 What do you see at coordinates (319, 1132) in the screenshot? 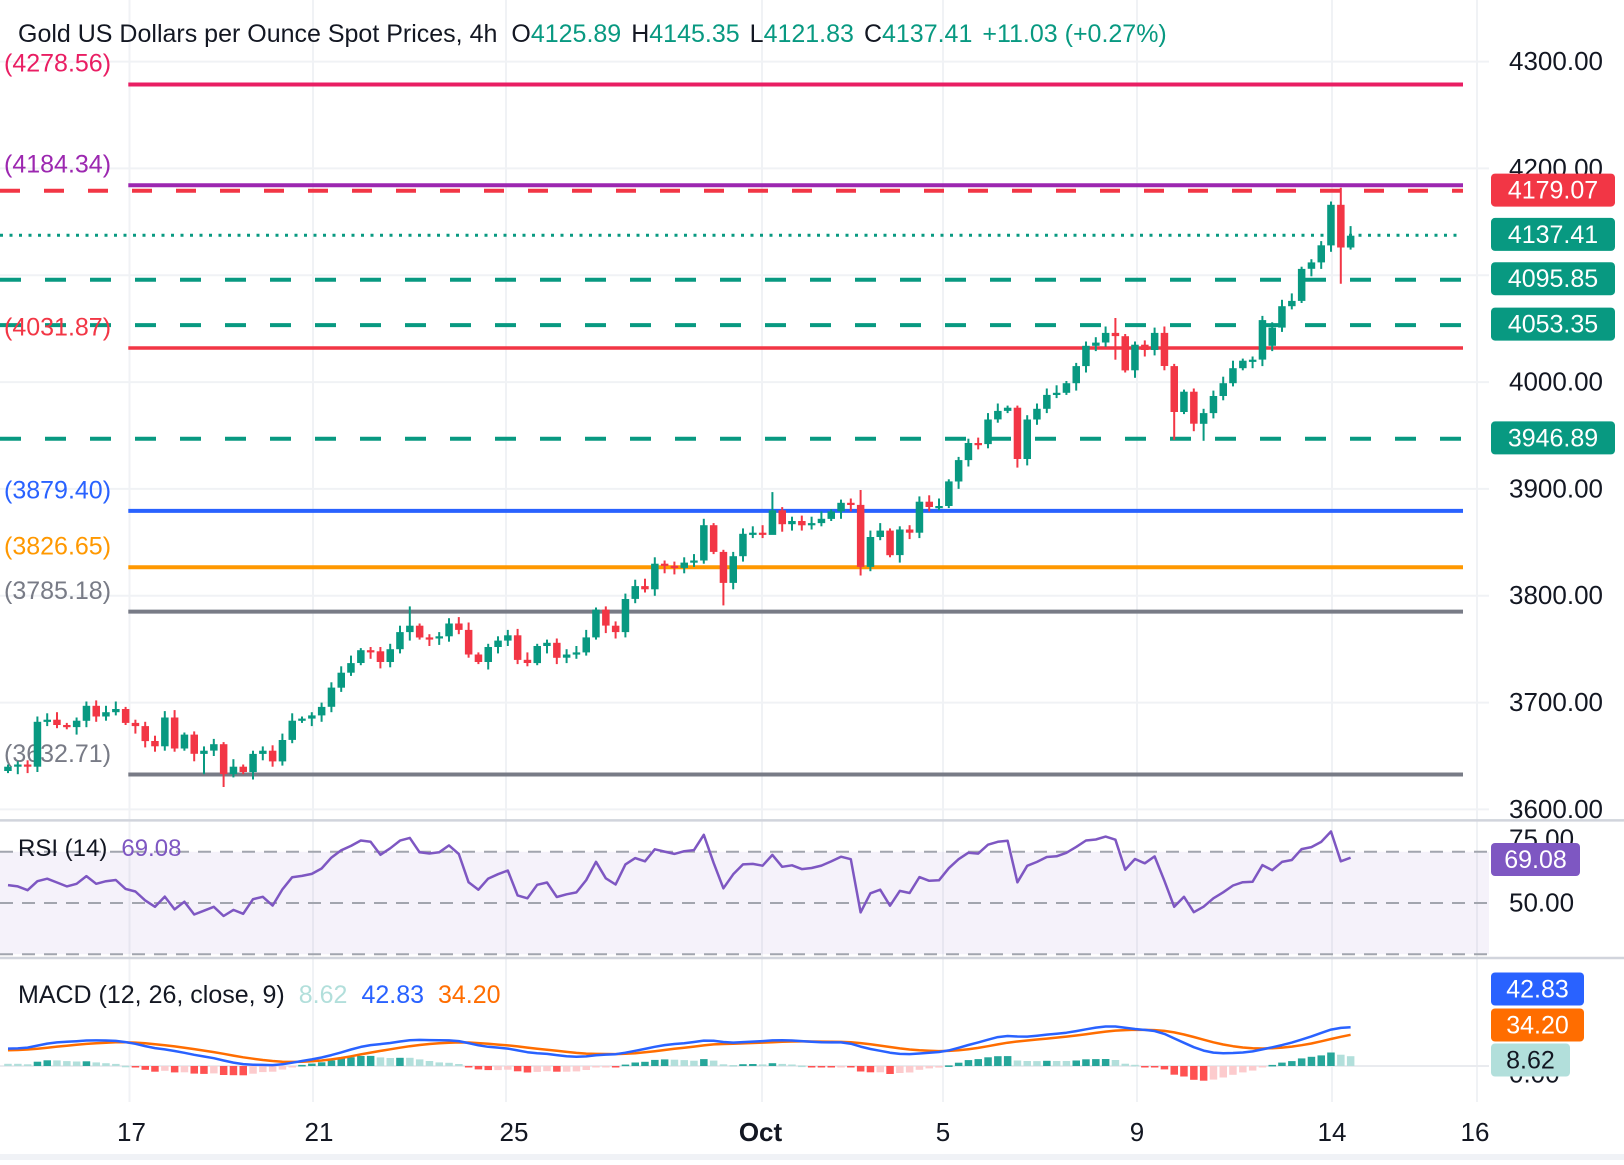
I see `svg-text: 21` at bounding box center [319, 1132].